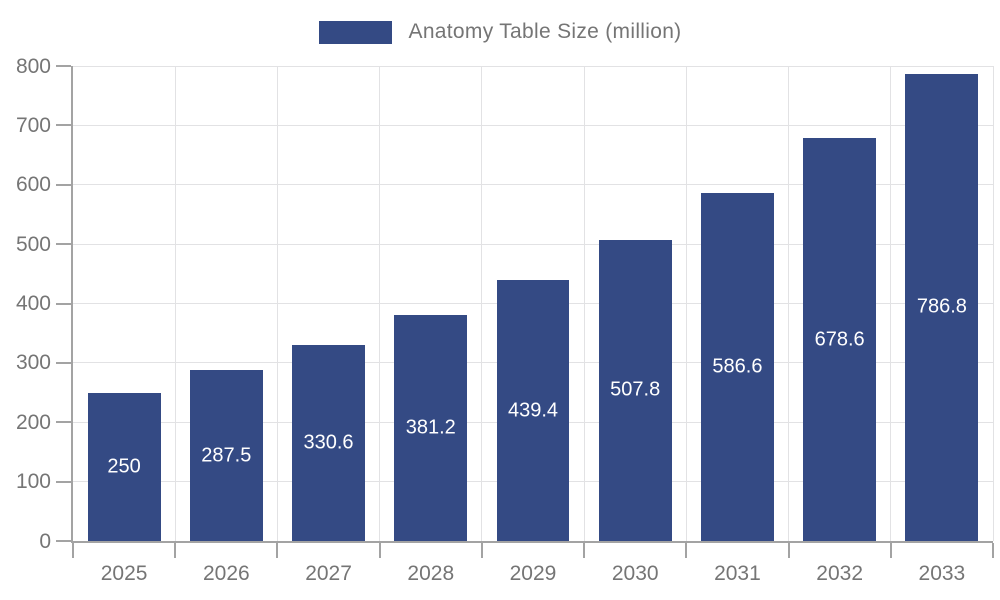 The height and width of the screenshot is (600, 1000). What do you see at coordinates (226, 573) in the screenshot?
I see `x-tick-label: 2026` at bounding box center [226, 573].